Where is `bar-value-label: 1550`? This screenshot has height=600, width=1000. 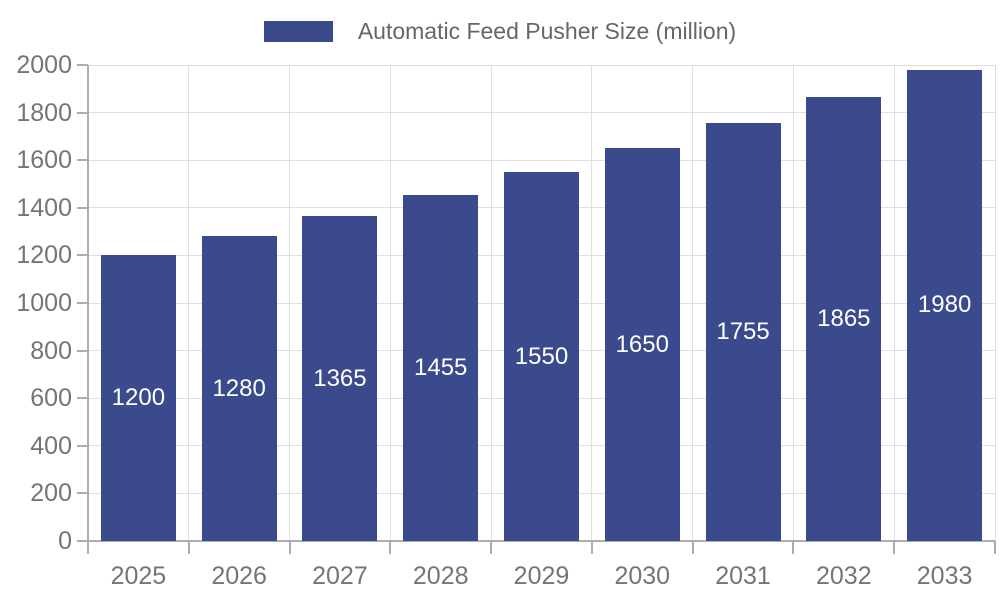 bar-value-label: 1550 is located at coordinates (541, 356).